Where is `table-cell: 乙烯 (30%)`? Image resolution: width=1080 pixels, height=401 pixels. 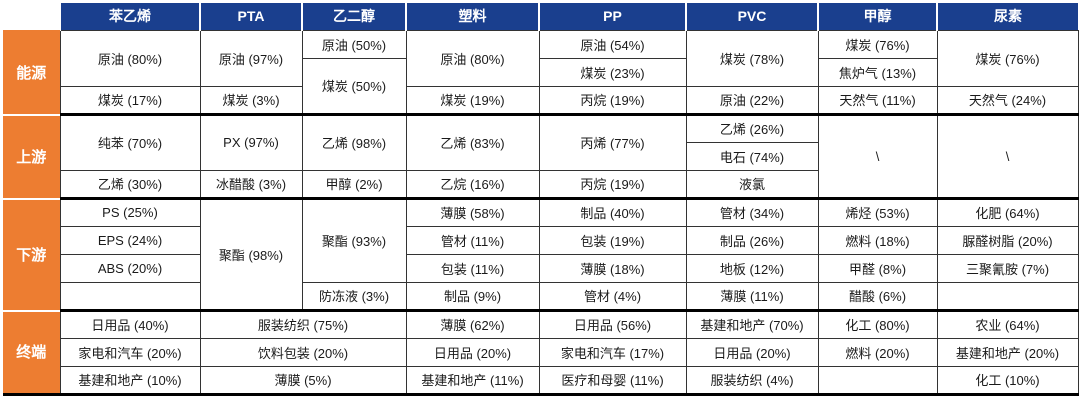
table-cell: 乙烯 (30%) is located at coordinates (130, 184).